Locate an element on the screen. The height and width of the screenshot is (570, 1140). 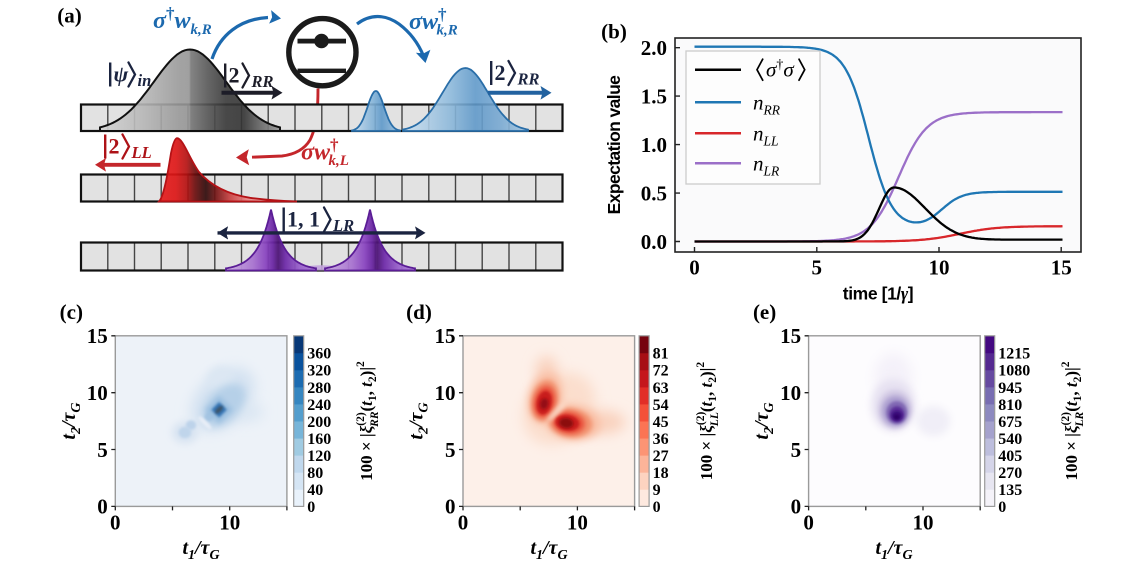
svg-text: 200 is located at coordinates (319, 422).